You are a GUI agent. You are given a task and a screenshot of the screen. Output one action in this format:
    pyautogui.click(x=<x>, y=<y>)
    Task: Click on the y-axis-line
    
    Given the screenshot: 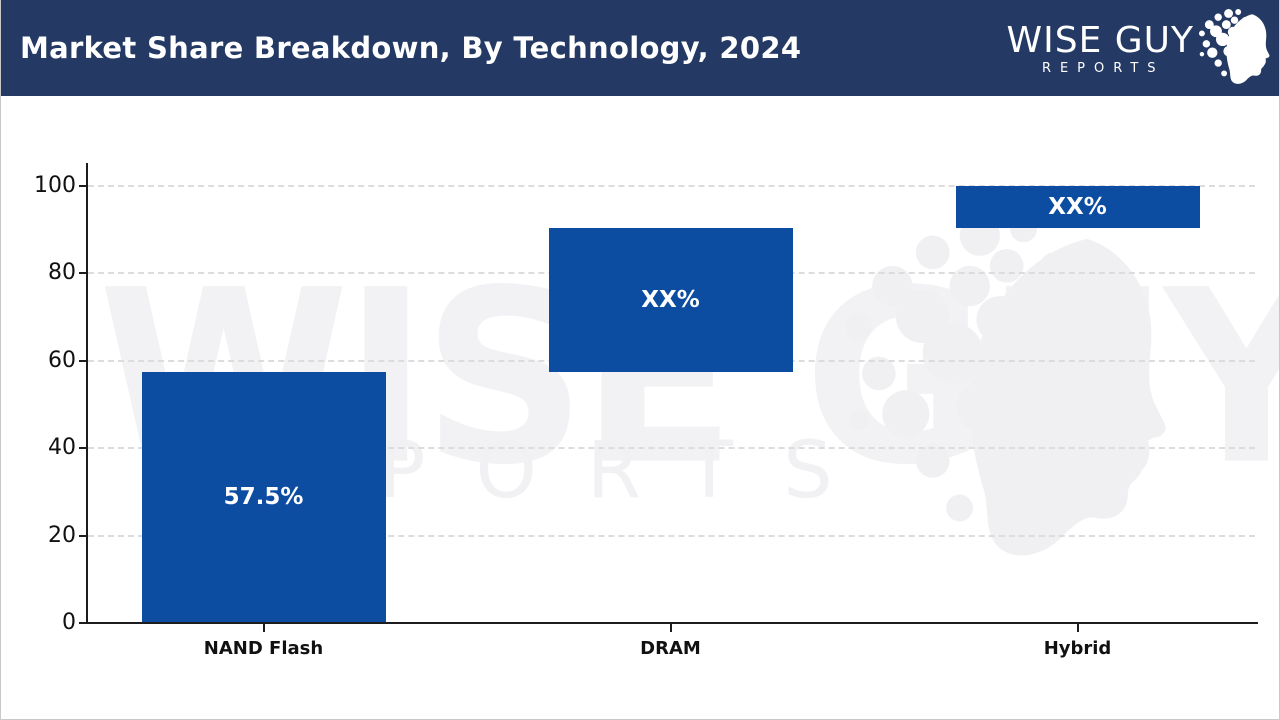 What is the action you would take?
    pyautogui.click(x=87, y=393)
    